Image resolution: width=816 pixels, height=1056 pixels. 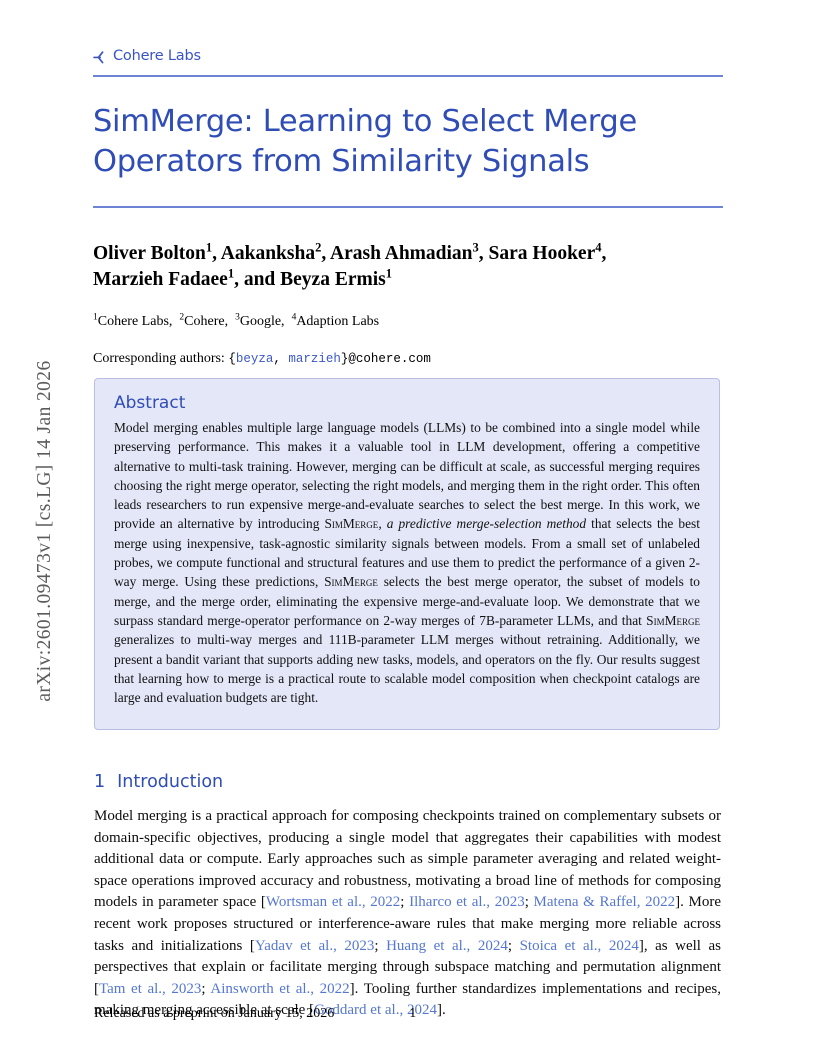 I want to click on arxiv-stamp-text: arXiv:2601.09473v1 [cs.LG] 14 Jan 2026, so click(x=44, y=531).